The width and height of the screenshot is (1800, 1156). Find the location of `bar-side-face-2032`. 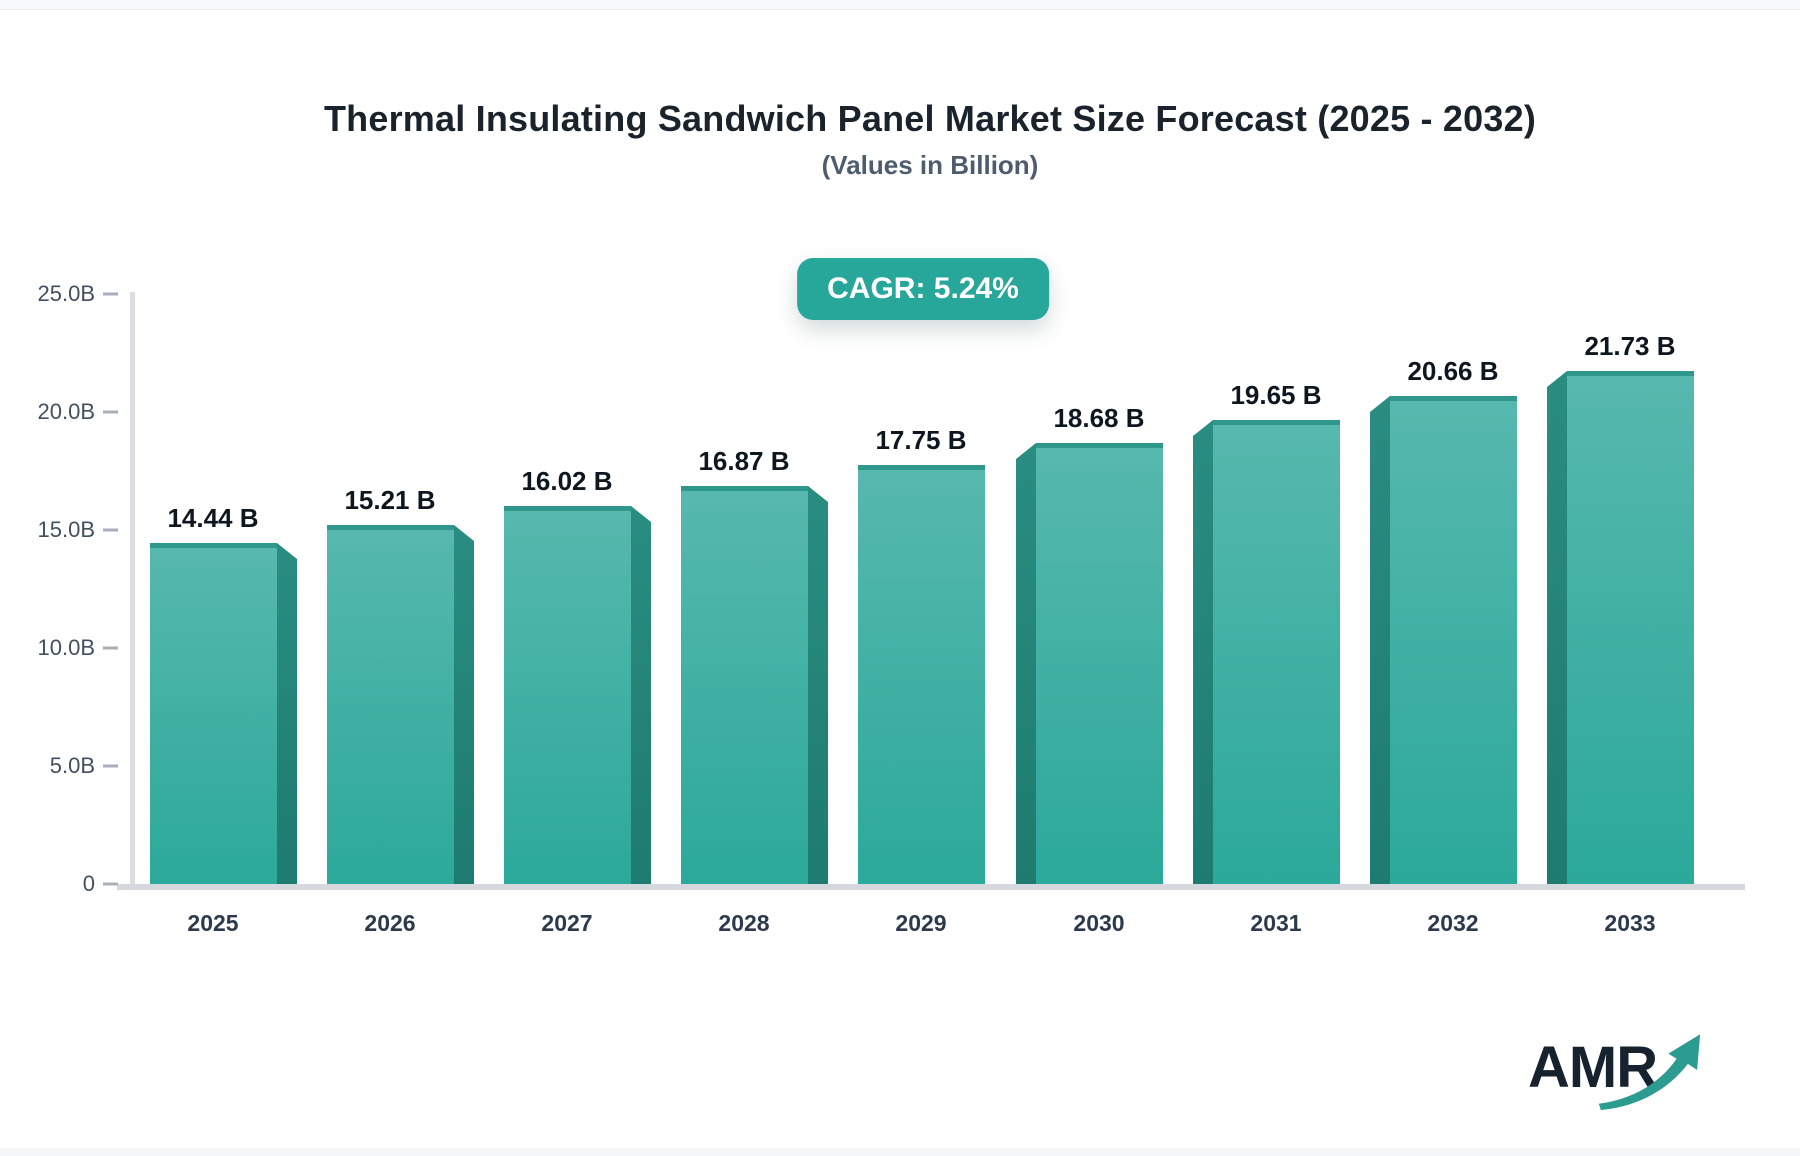

bar-side-face-2032 is located at coordinates (1380, 640).